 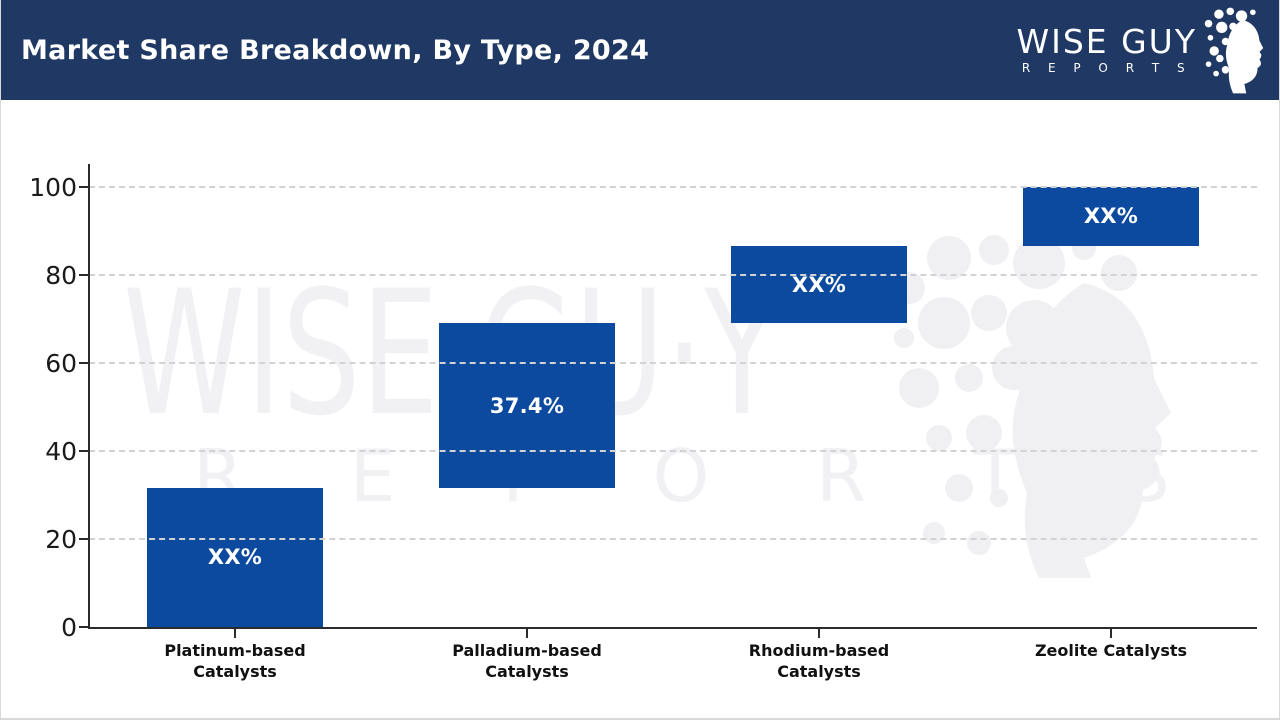 What do you see at coordinates (235, 650) in the screenshot?
I see `x-axis-category-line: Platinum-based` at bounding box center [235, 650].